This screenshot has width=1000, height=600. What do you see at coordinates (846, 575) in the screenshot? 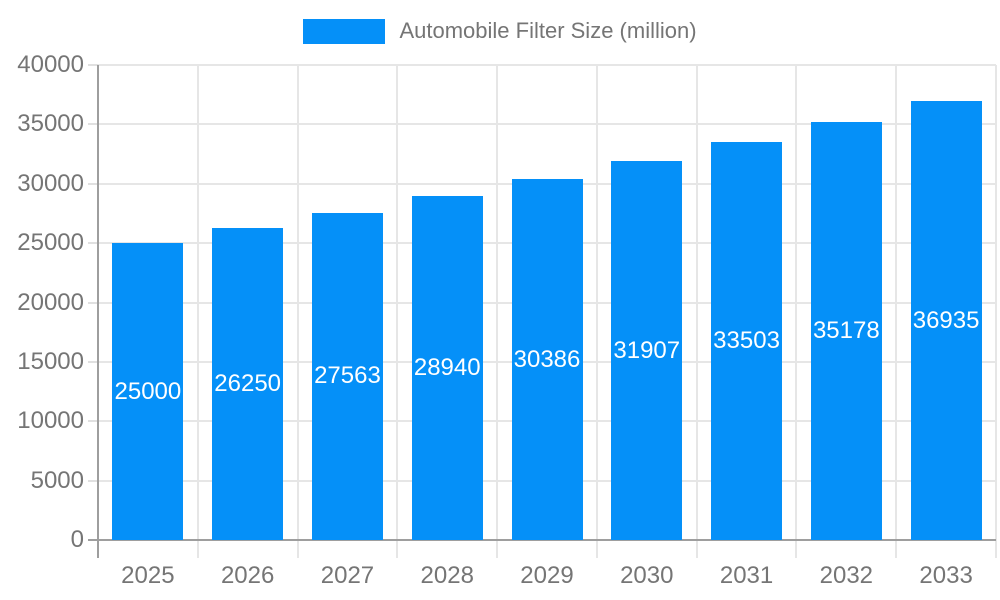
I see `x-axis-label: 2032` at bounding box center [846, 575].